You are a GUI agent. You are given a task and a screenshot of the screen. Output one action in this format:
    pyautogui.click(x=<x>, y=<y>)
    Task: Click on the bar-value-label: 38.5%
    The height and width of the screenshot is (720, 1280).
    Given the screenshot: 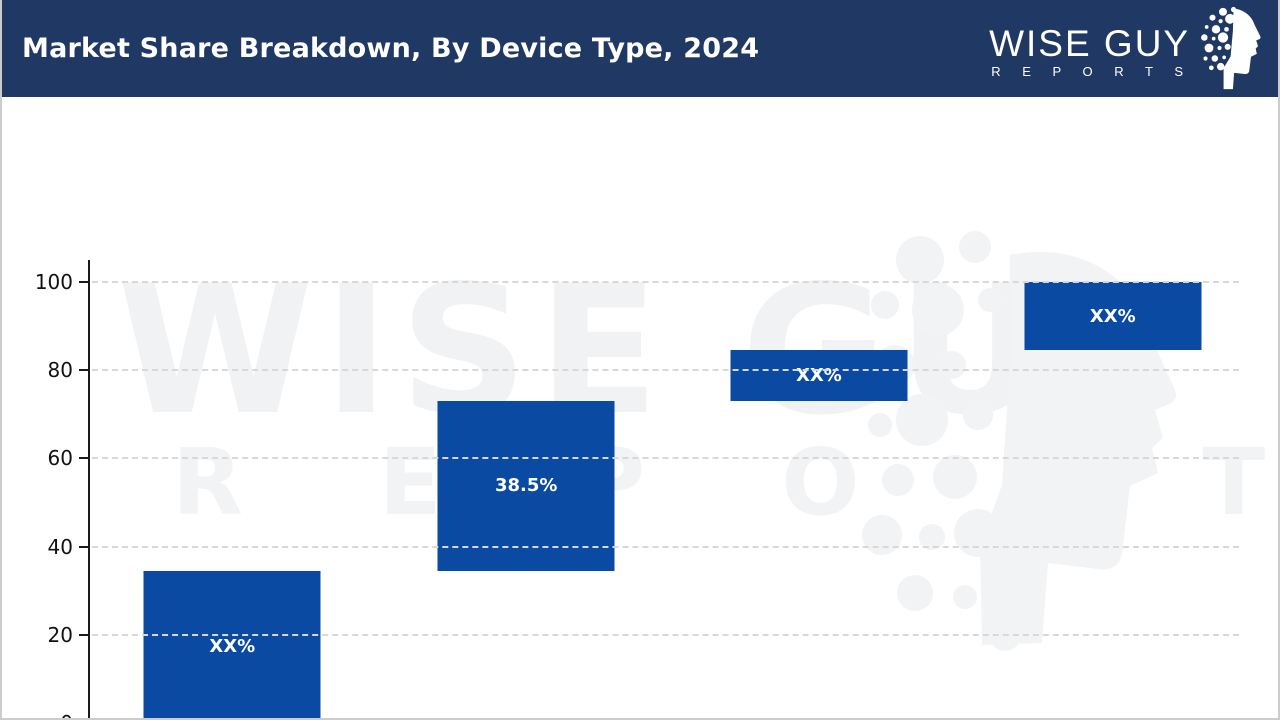 What is the action you would take?
    pyautogui.click(x=526, y=486)
    